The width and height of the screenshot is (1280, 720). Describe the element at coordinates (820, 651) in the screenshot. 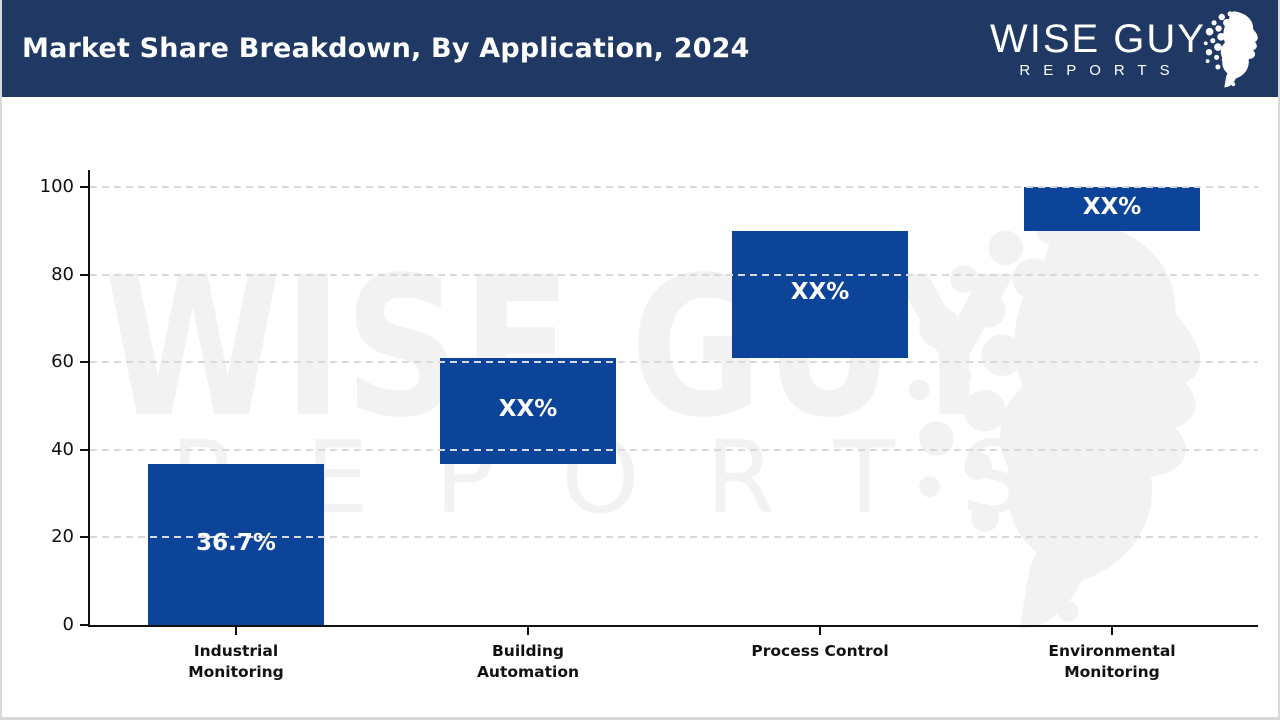

I see `x-axis-category-label: Process Control` at that location.